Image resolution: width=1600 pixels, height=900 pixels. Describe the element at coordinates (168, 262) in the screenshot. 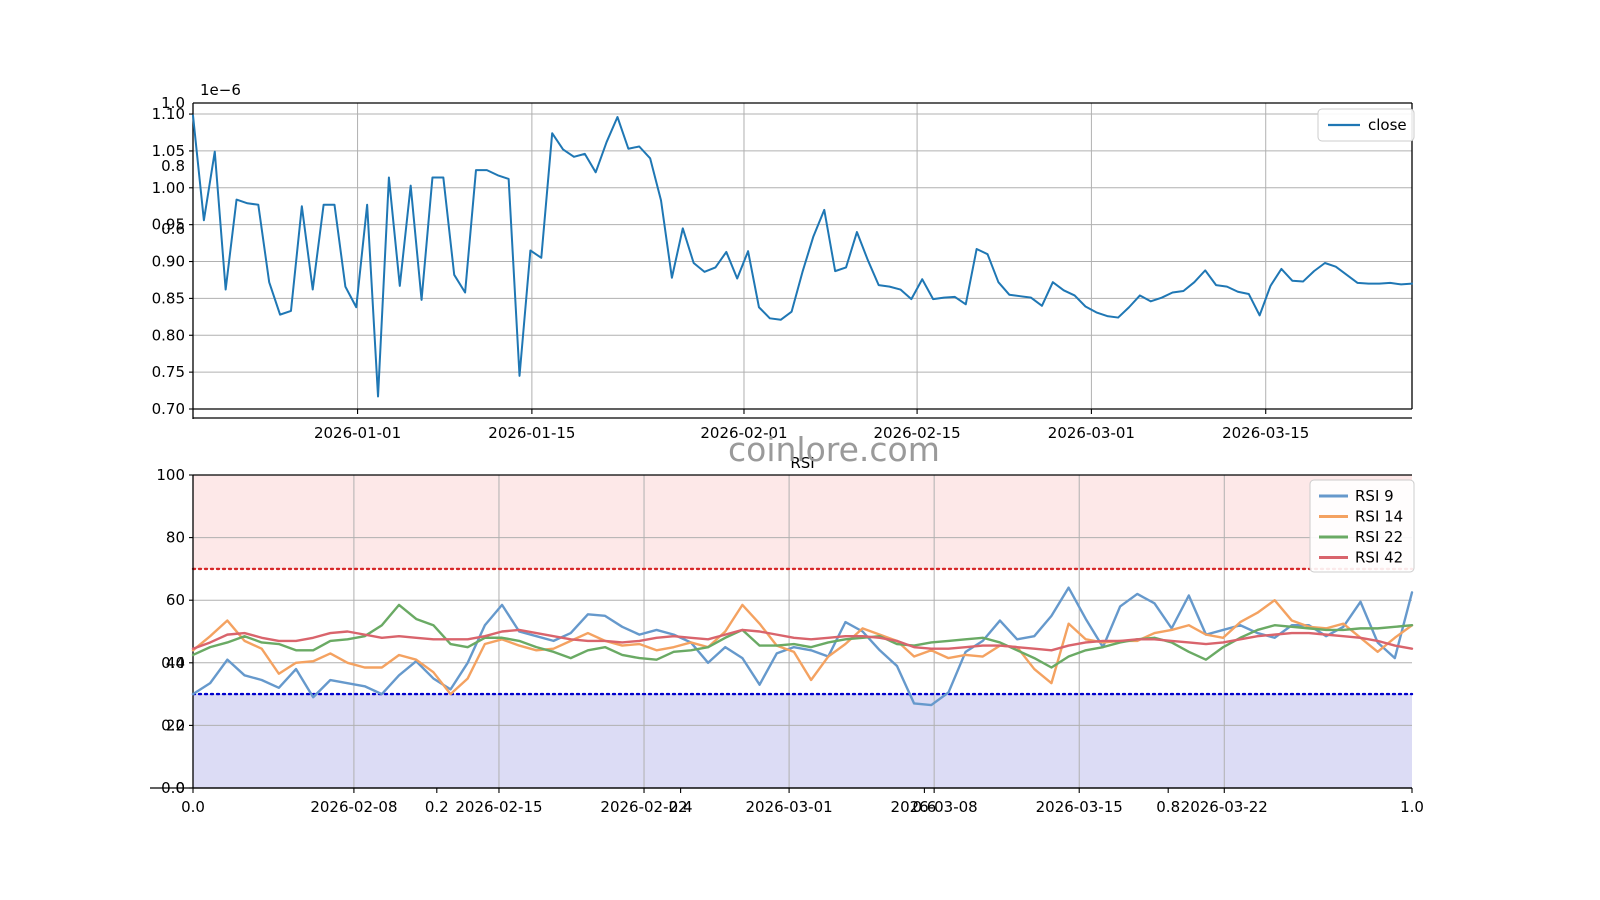

I see `price-y-tick-label: 0.90` at that location.